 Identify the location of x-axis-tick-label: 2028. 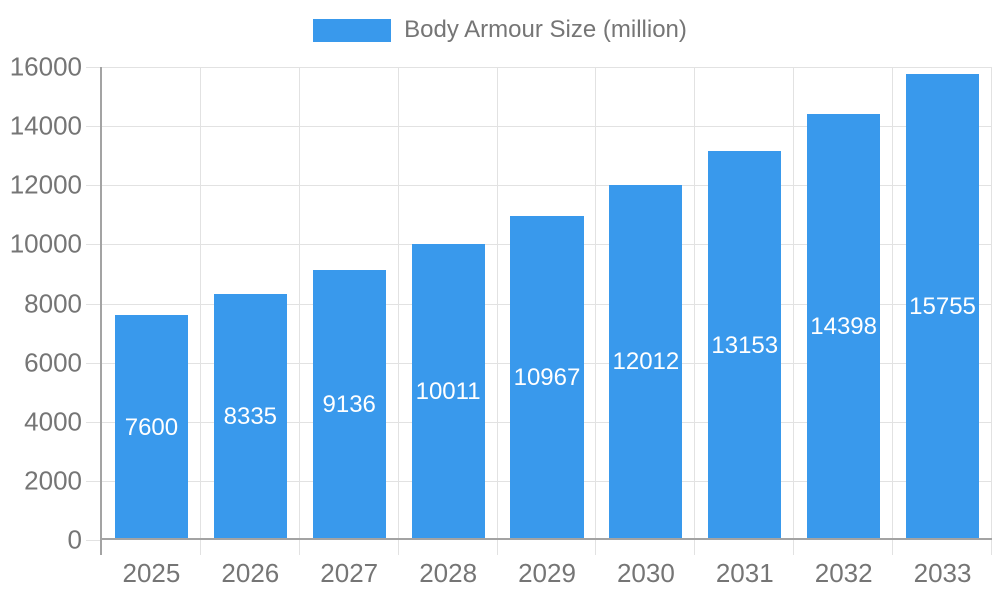
(448, 573).